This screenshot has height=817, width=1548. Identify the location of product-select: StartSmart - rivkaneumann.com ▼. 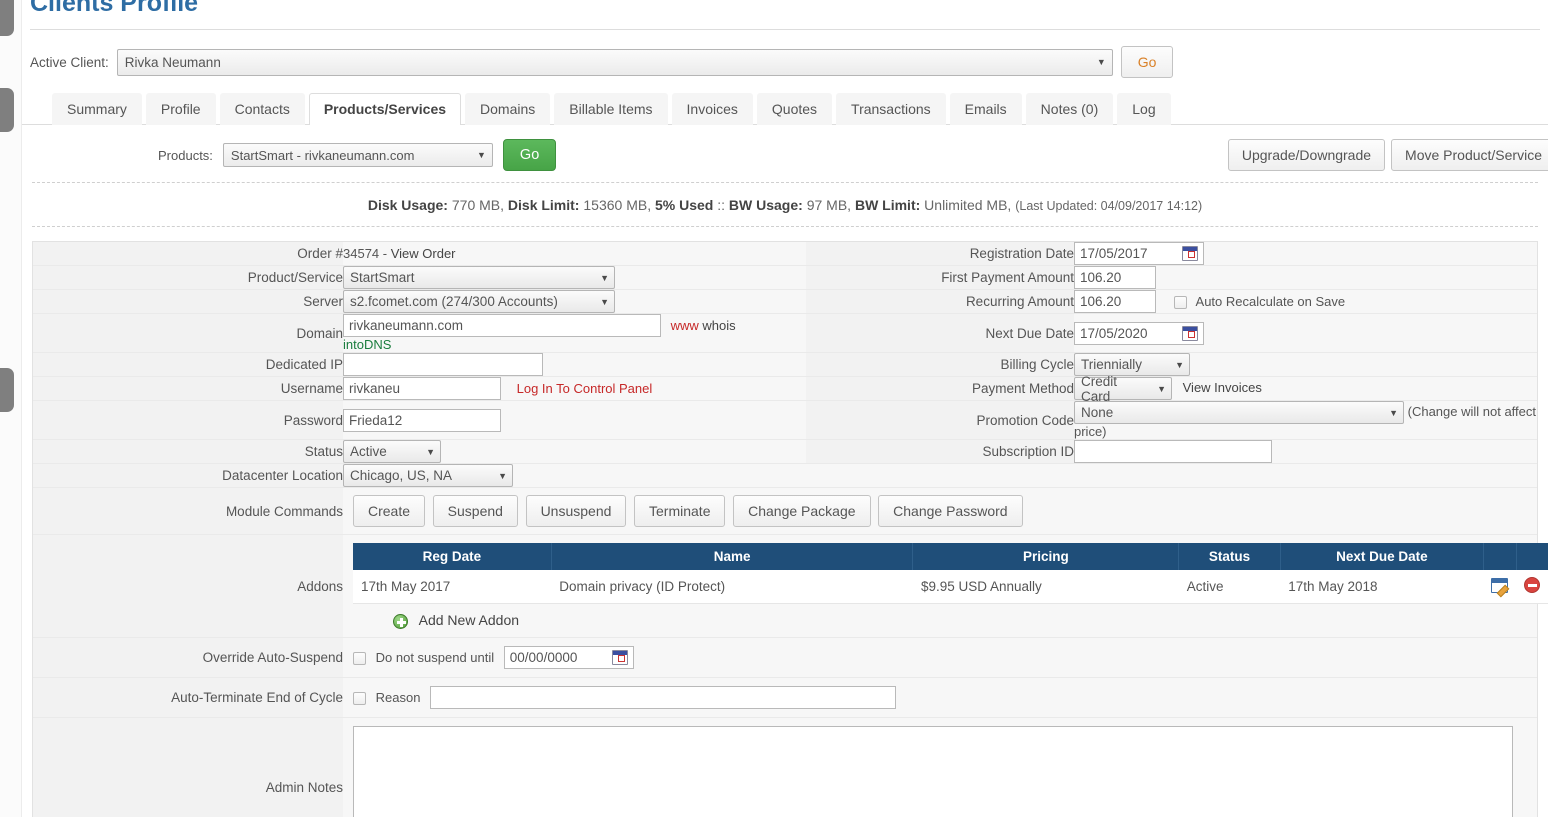
(357, 155).